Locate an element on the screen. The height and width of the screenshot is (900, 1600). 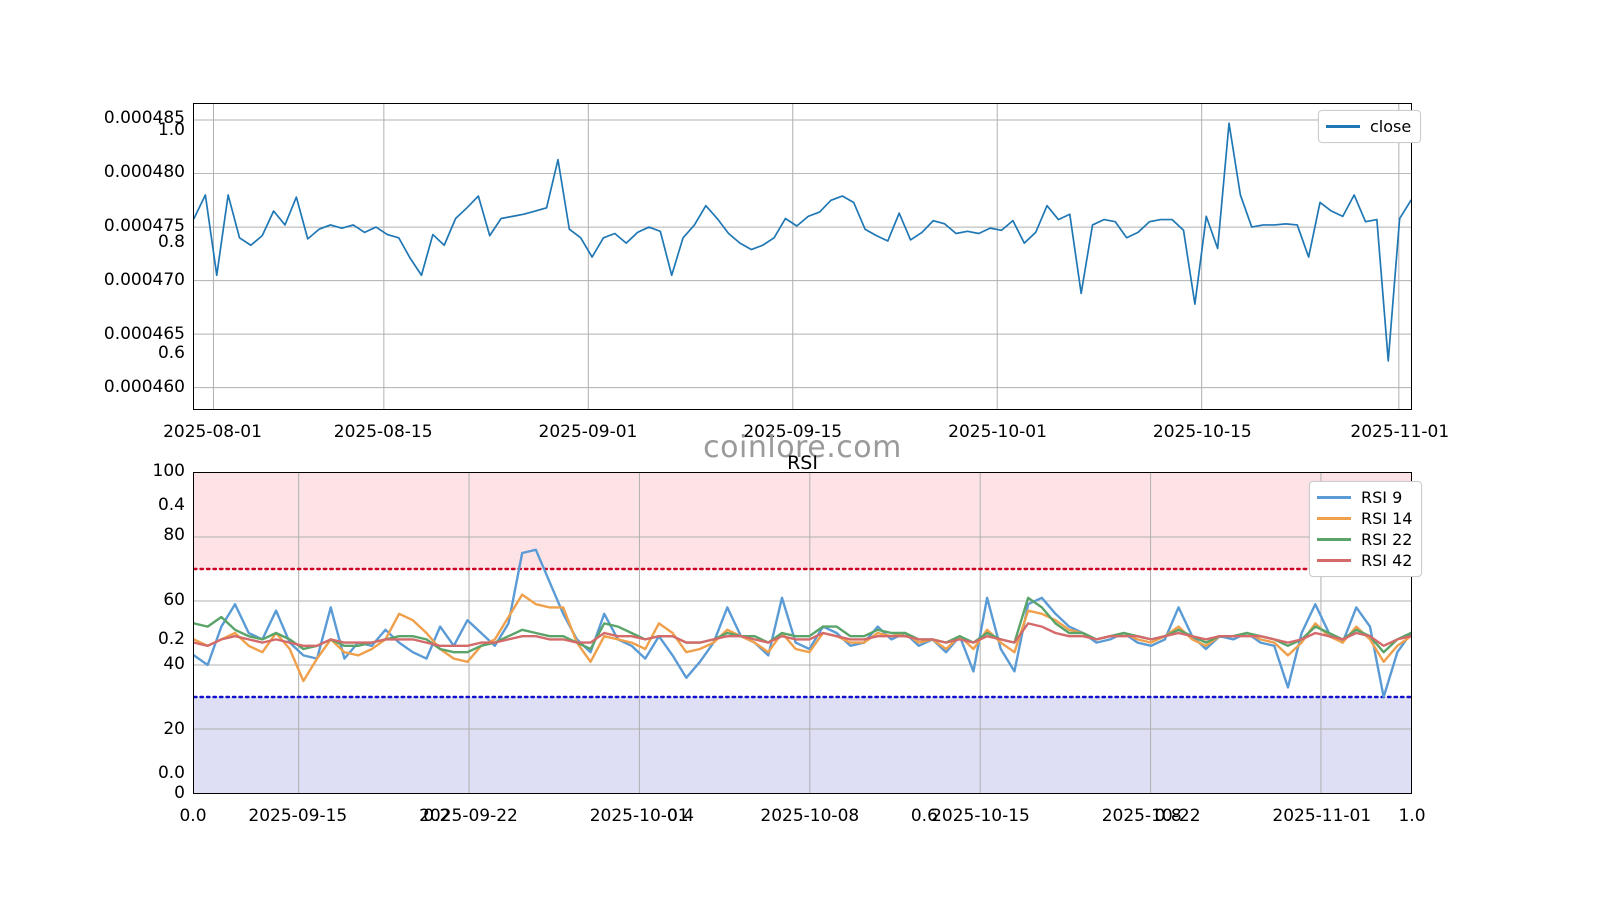
legend-label: RSI 14 is located at coordinates (1387, 518).